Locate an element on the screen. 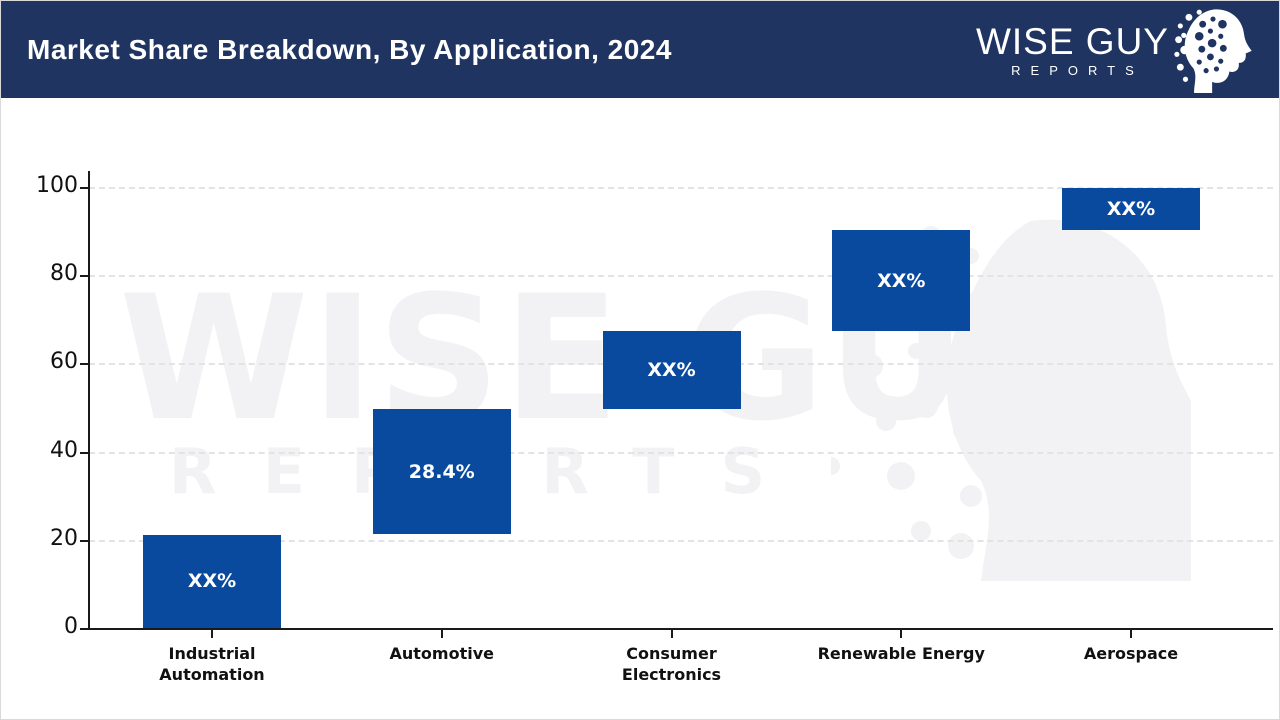 This screenshot has height=720, width=1280. x-axis-label-line: Renewable Energy is located at coordinates (901, 653).